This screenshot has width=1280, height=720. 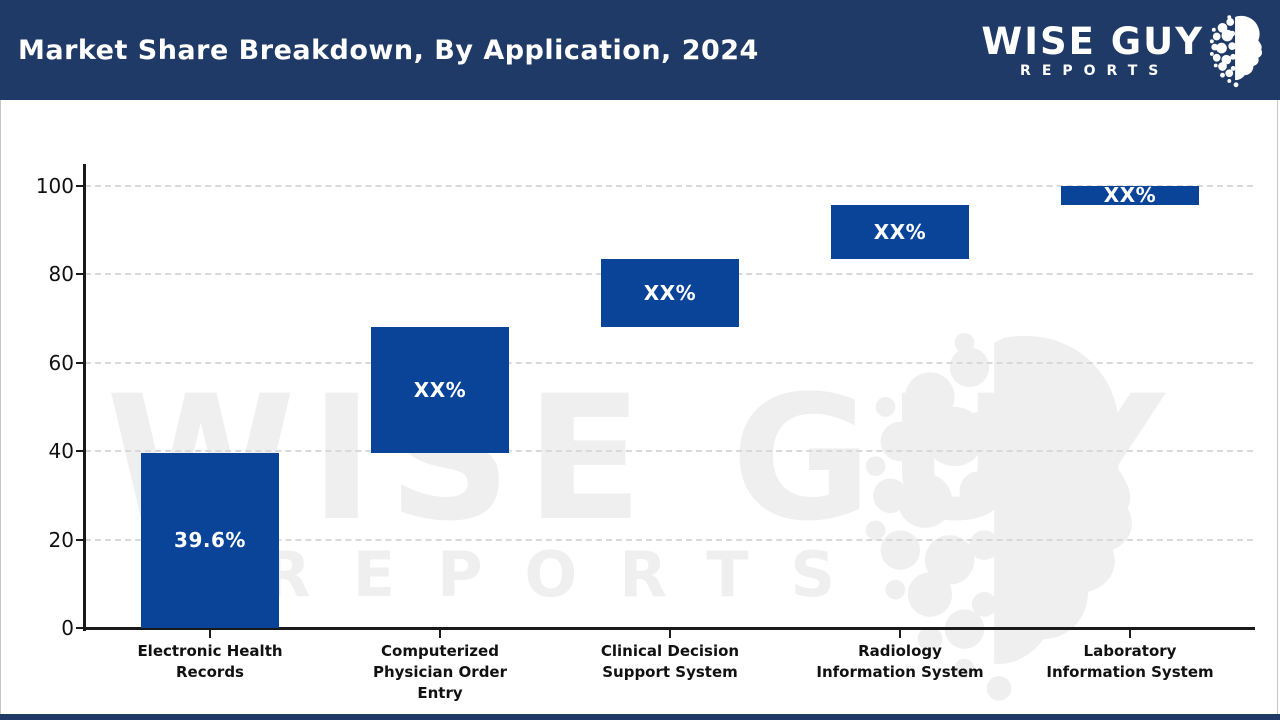 What do you see at coordinates (640, 717) in the screenshot?
I see `footer-bar` at bounding box center [640, 717].